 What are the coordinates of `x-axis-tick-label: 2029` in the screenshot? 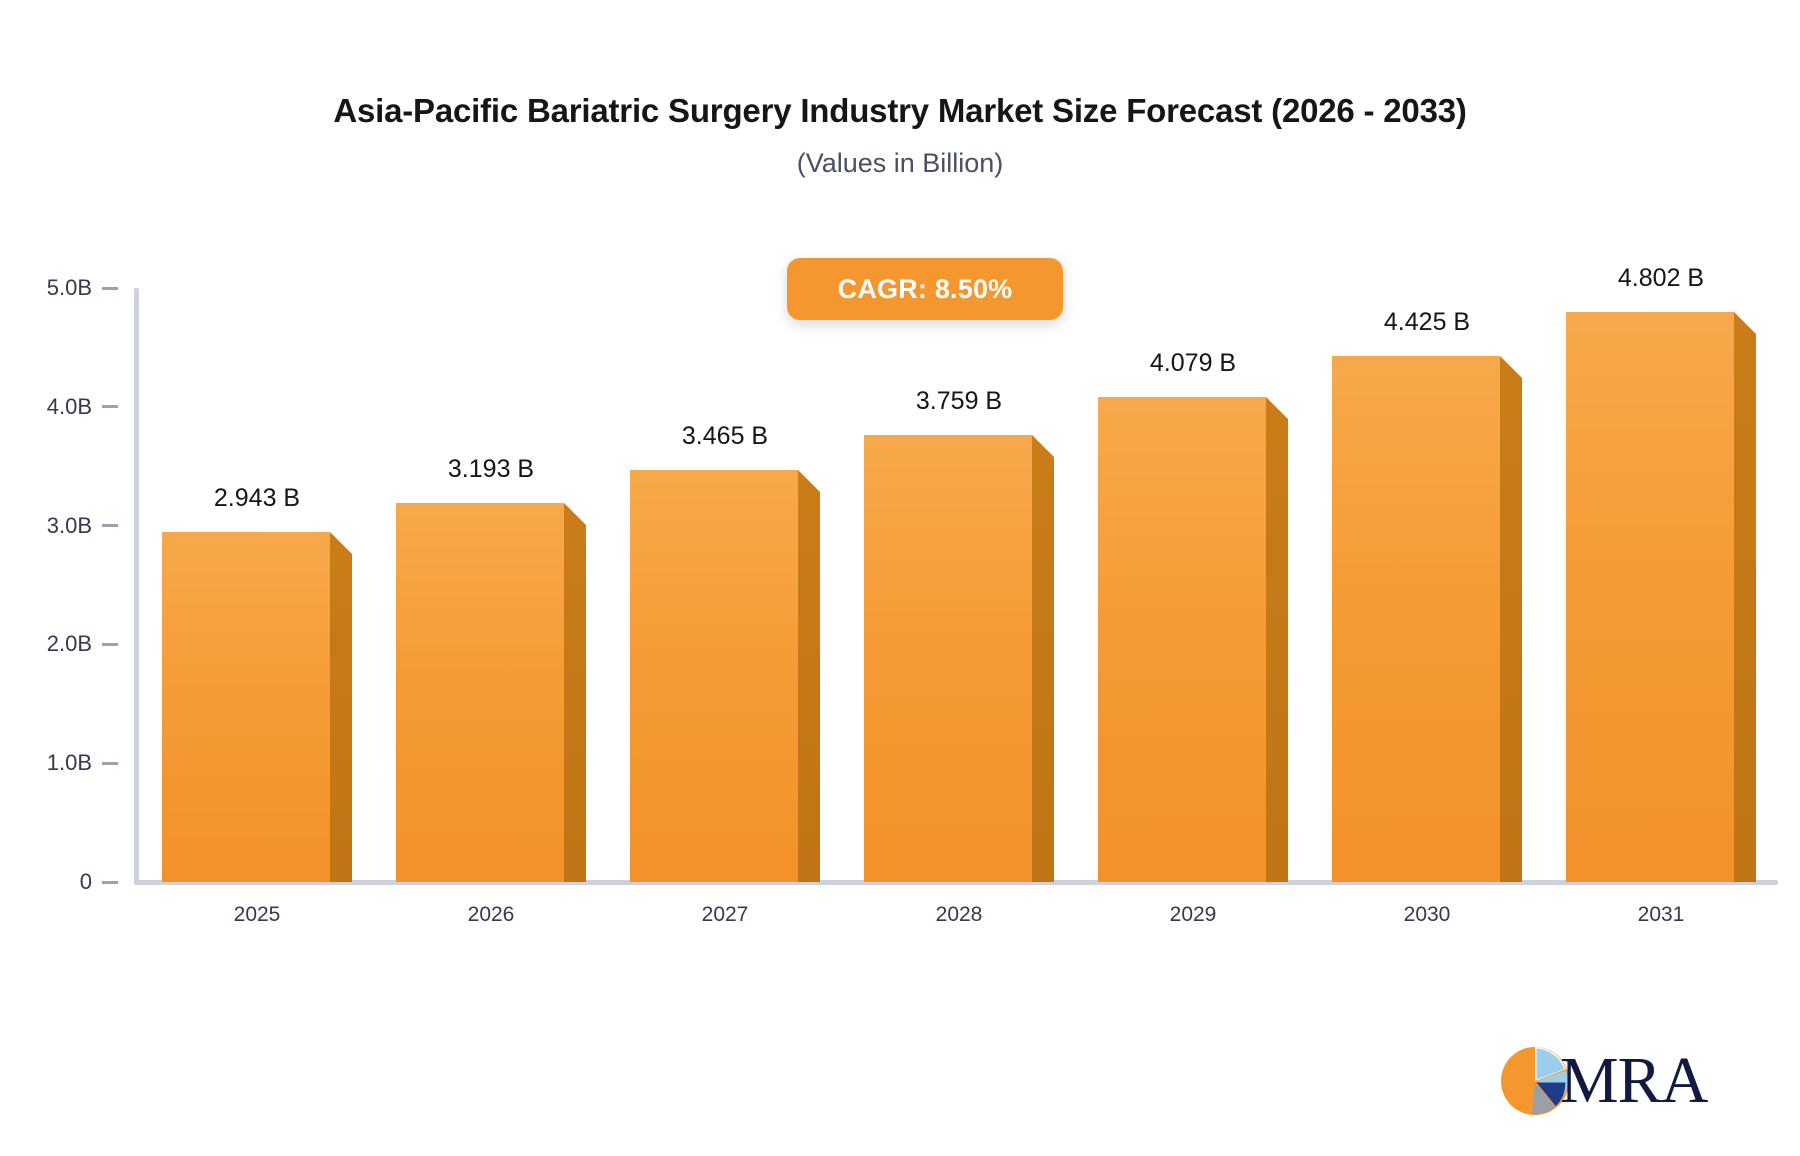 It's located at (1193, 914).